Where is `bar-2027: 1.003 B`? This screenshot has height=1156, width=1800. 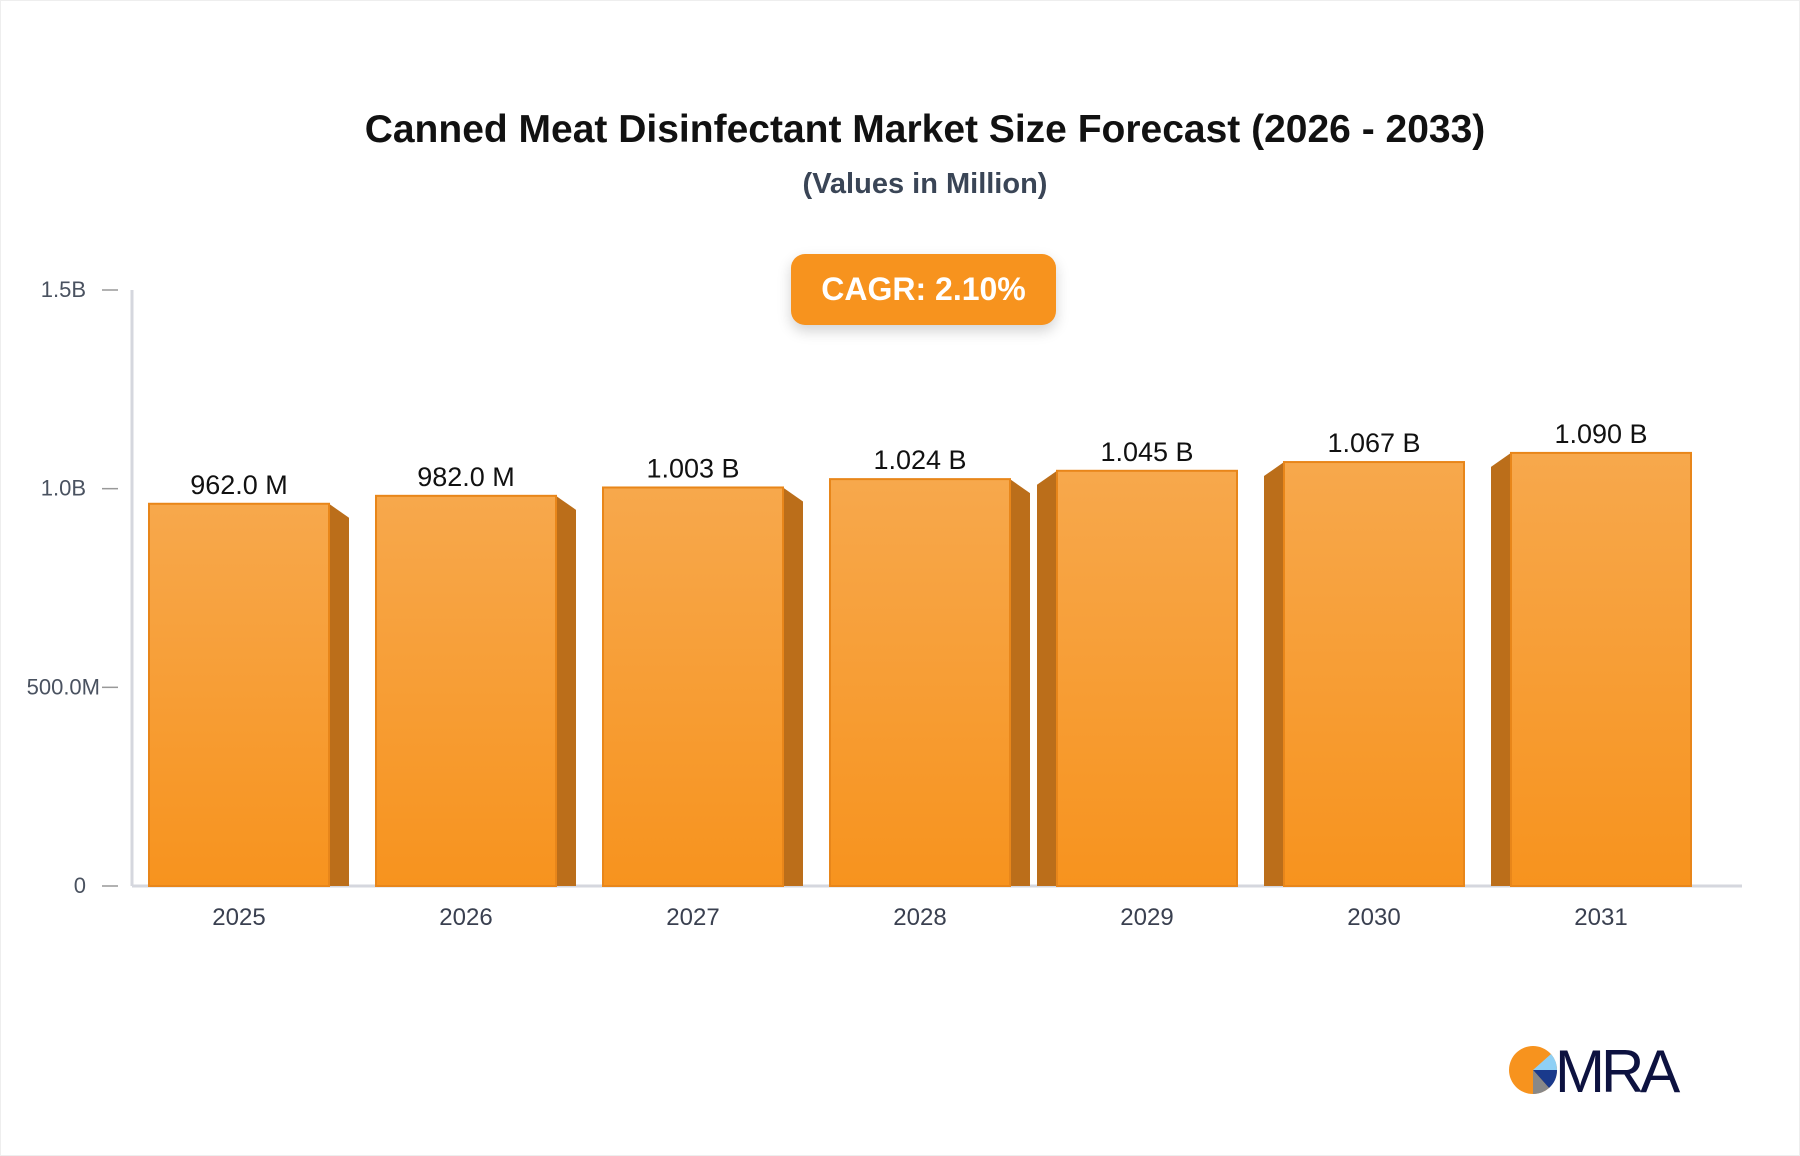 bar-2027: 1.003 B is located at coordinates (702, 670).